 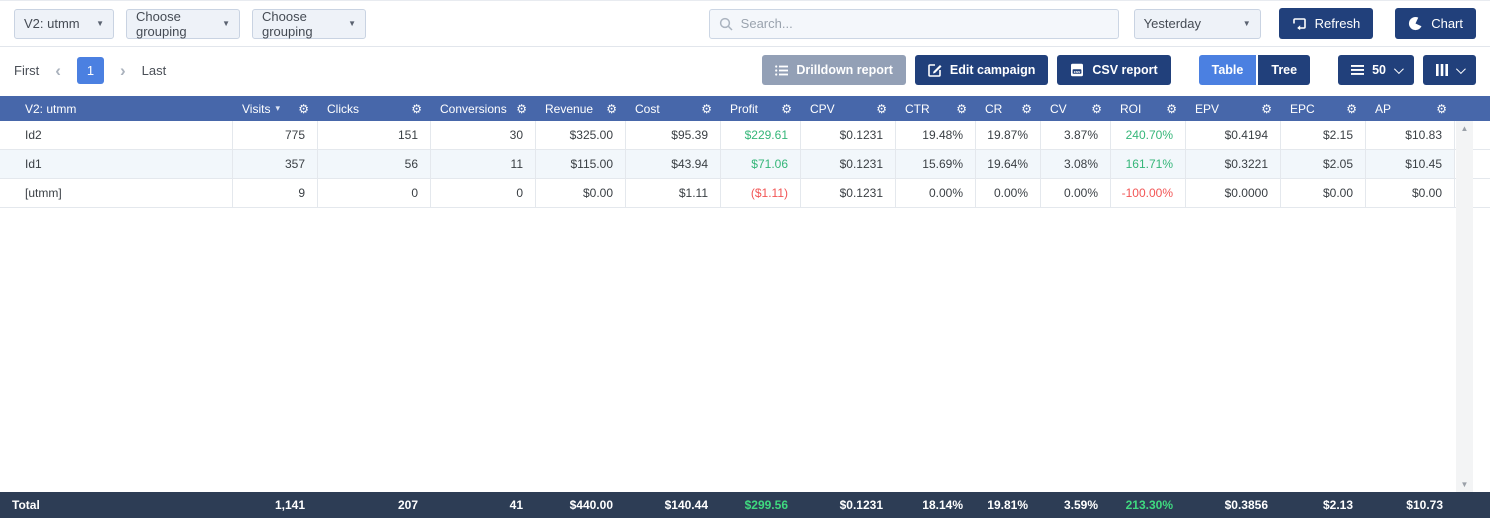 What do you see at coordinates (1337, 505) in the screenshot?
I see `total-epc: $2.13` at bounding box center [1337, 505].